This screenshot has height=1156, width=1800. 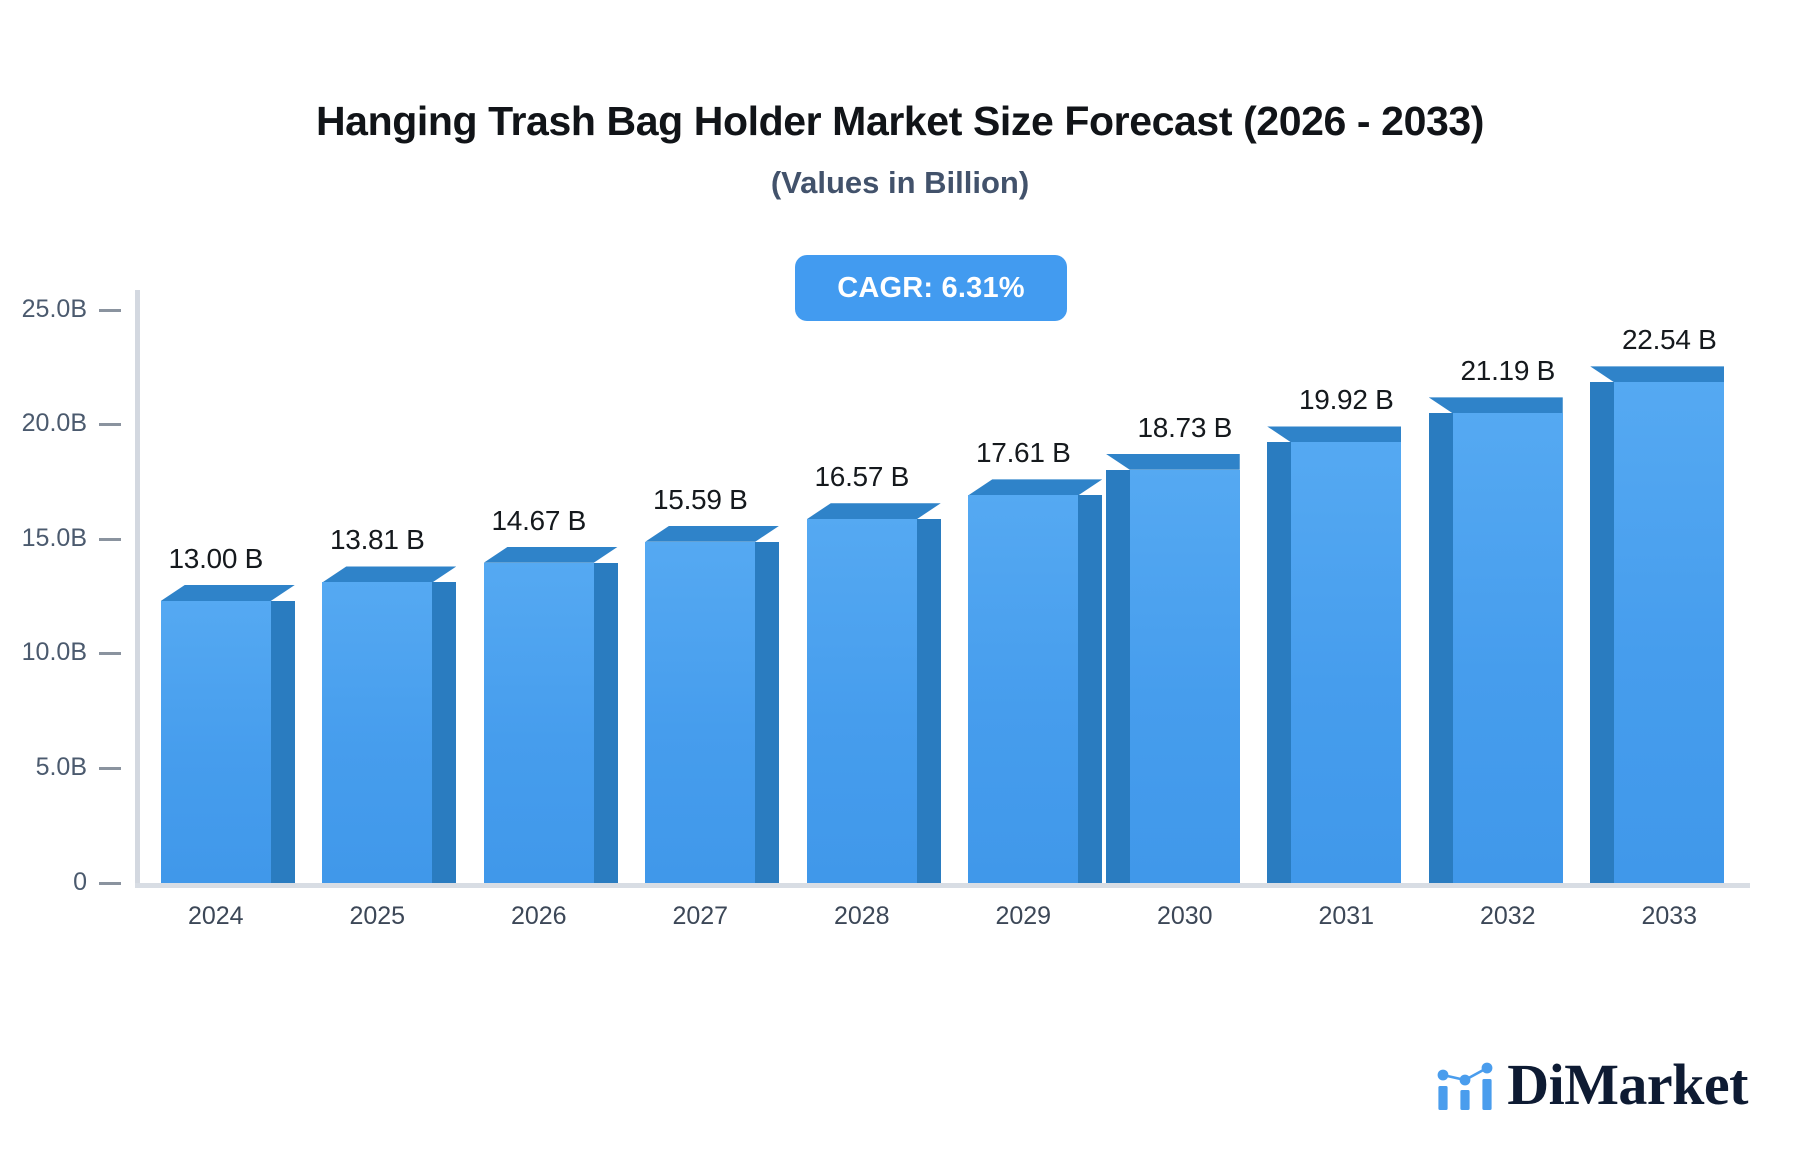 I want to click on bar-value-label: 19.92 B, so click(x=1346, y=400).